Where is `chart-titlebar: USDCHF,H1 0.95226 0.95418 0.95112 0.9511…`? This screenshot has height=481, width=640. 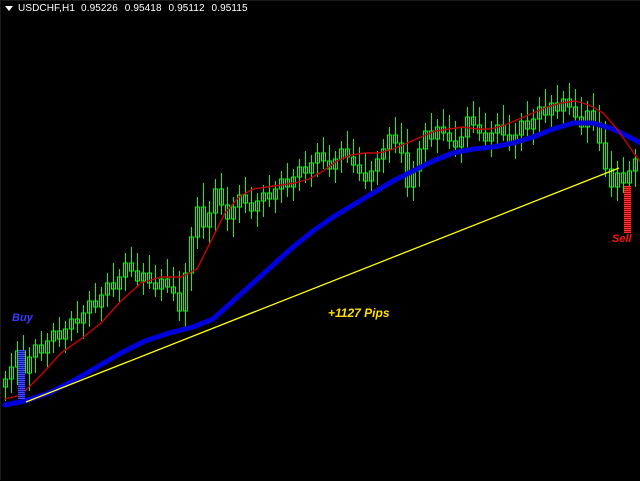 chart-titlebar: USDCHF,H1 0.95226 0.95418 0.95112 0.9511… is located at coordinates (320, 8).